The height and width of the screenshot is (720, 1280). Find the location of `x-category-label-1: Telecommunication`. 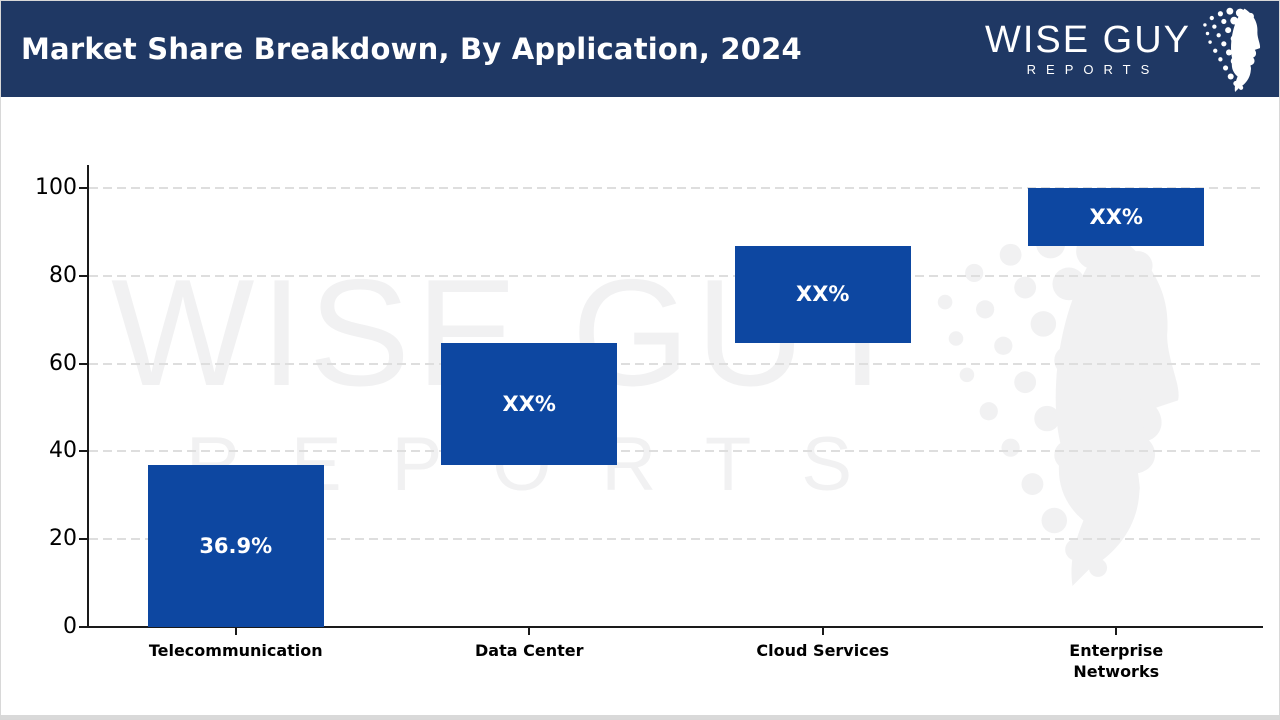

x-category-label-1: Telecommunication is located at coordinates (236, 651).